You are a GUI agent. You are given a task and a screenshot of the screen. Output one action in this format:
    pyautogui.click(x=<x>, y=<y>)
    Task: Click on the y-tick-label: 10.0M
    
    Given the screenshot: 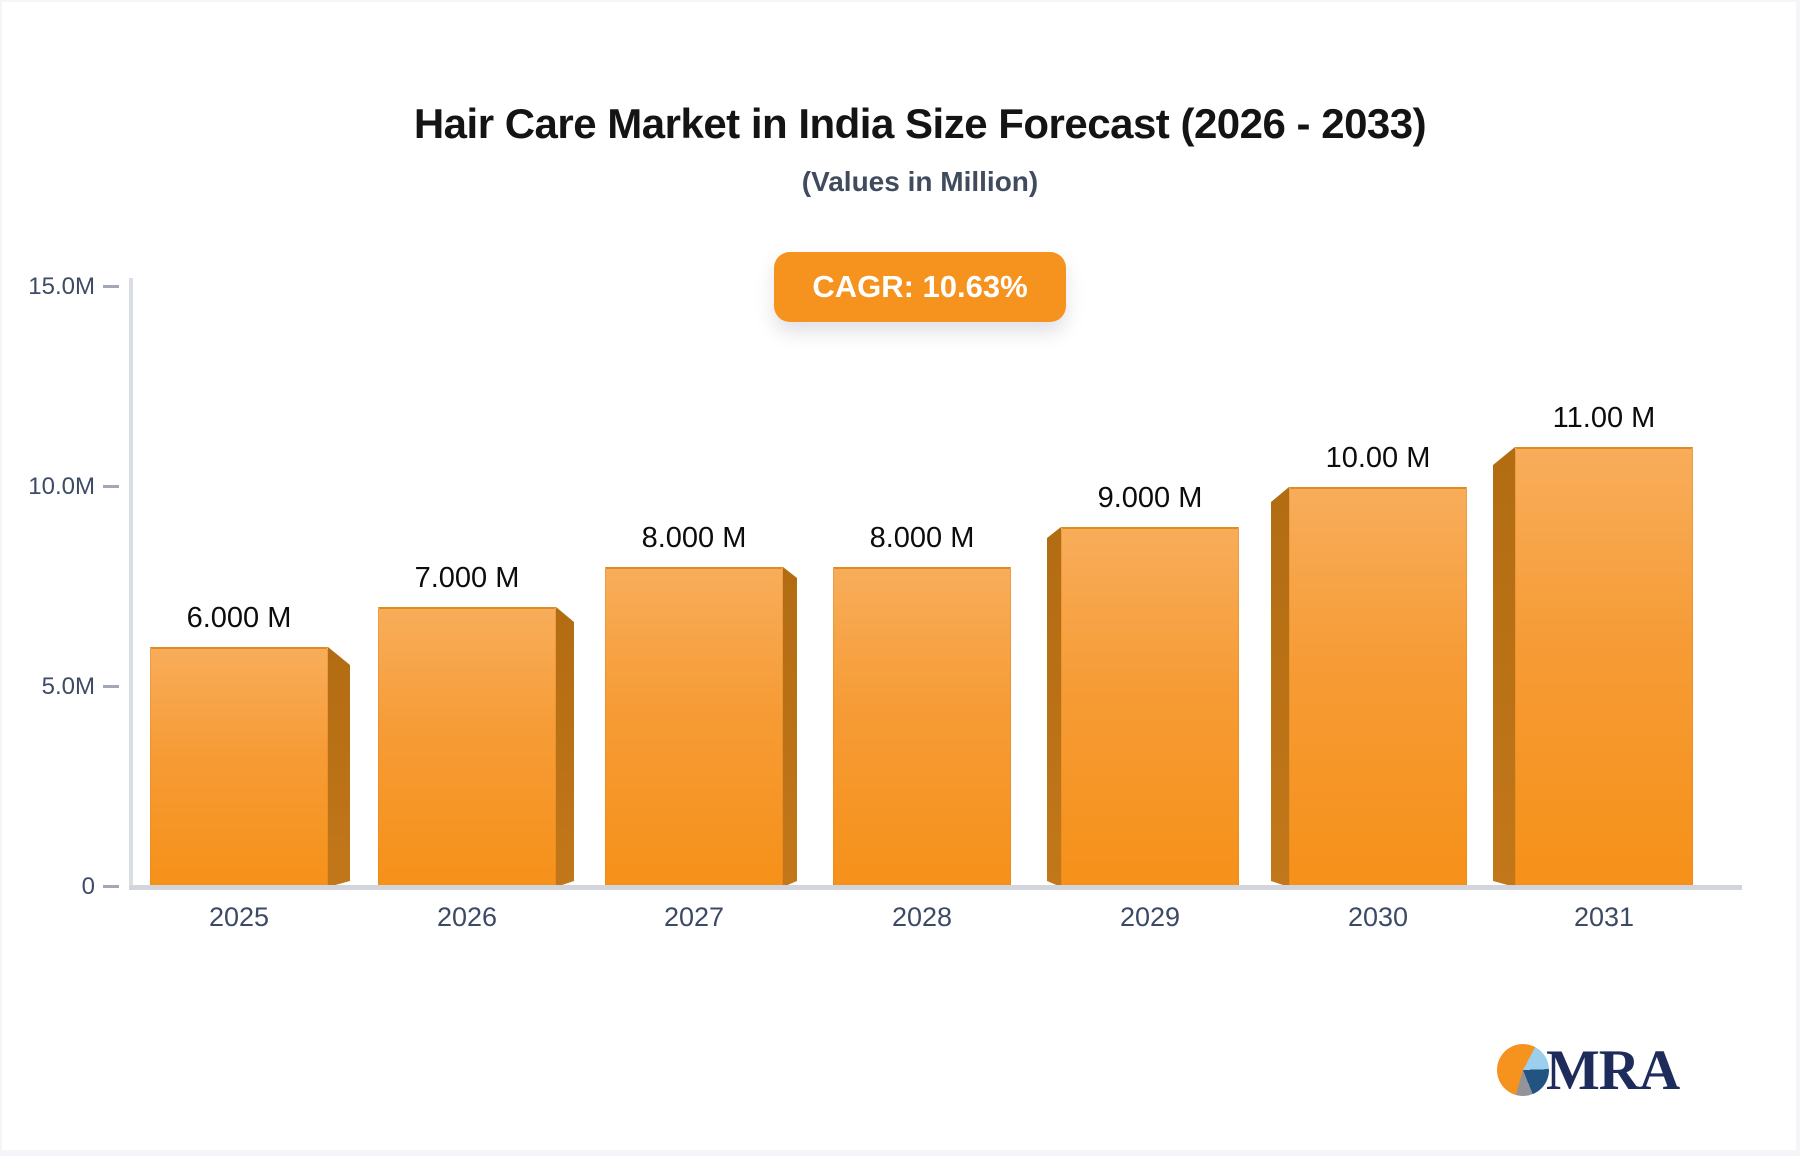 What is the action you would take?
    pyautogui.click(x=61, y=486)
    